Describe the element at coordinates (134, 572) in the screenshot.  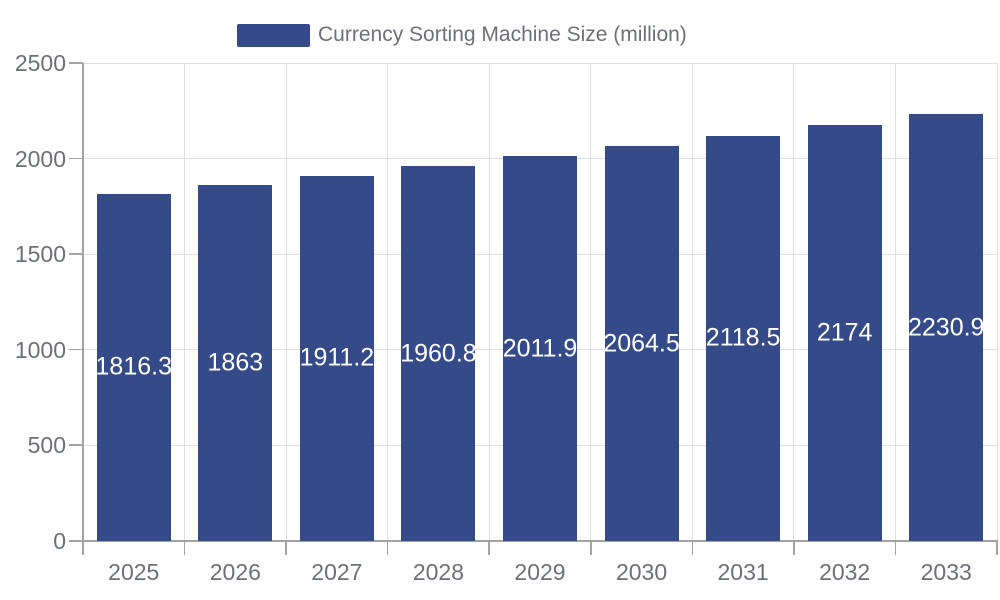
I see `x-axis-tick-label: 2025` at that location.